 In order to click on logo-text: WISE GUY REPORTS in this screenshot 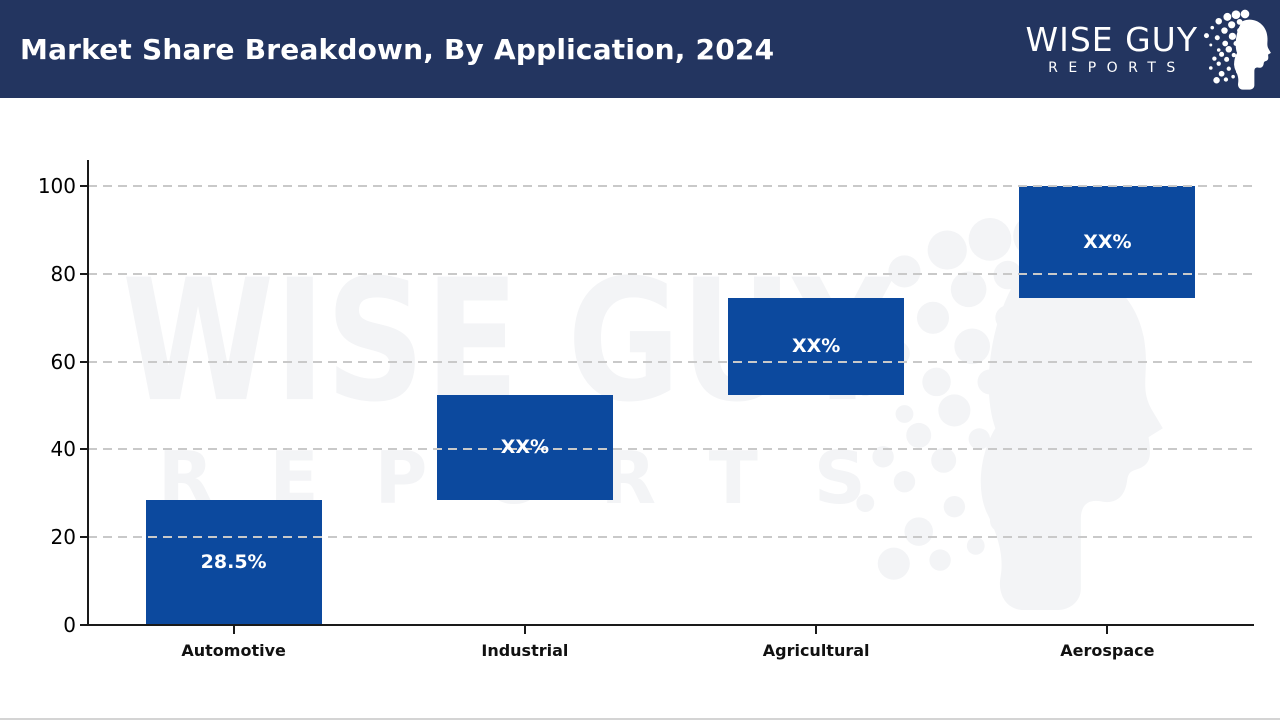, I will do `click(1111, 50)`.